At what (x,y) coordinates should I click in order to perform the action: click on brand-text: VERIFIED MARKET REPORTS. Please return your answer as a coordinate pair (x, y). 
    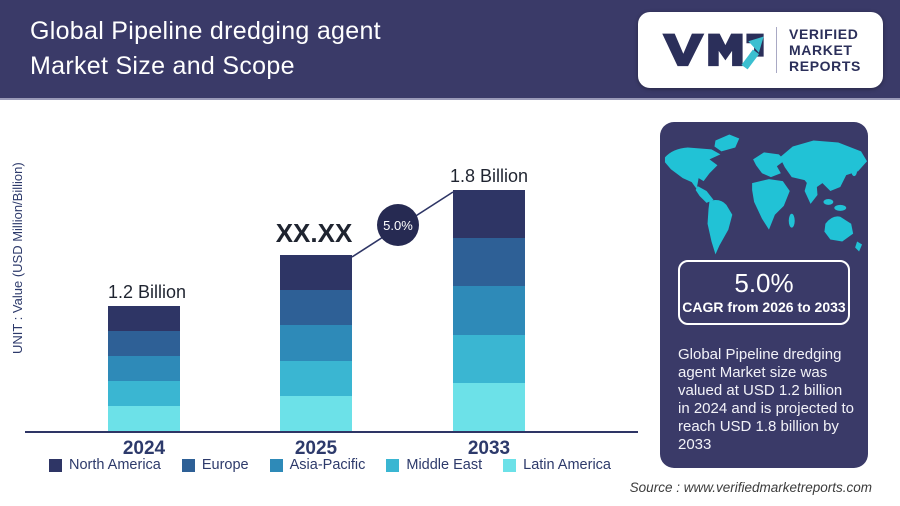
    Looking at the image, I should click on (825, 50).